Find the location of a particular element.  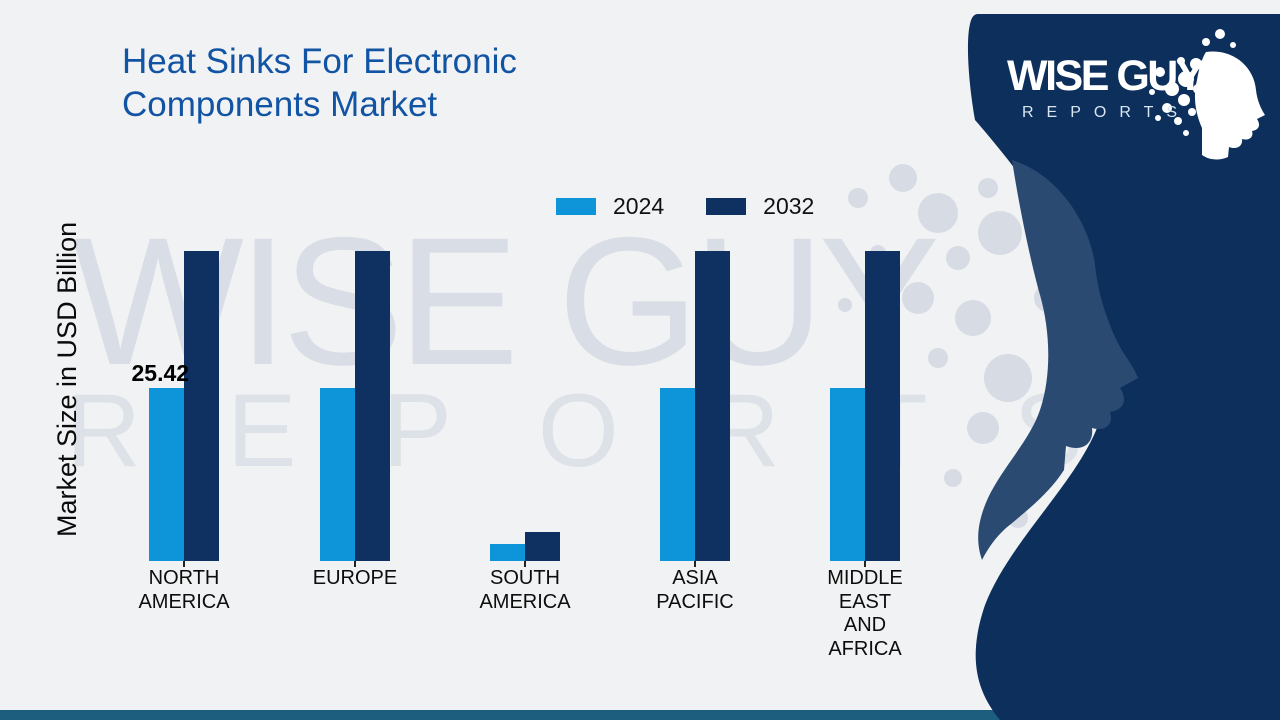

bar-2032-north-america is located at coordinates (201, 406).